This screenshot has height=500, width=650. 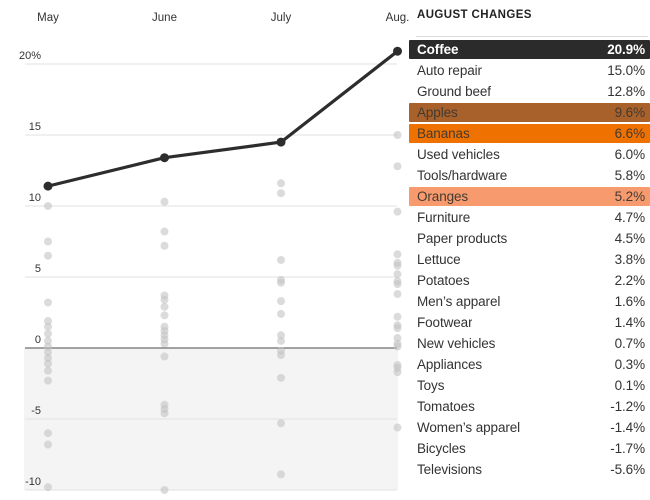 I want to click on row-label: Appliances, so click(x=450, y=364).